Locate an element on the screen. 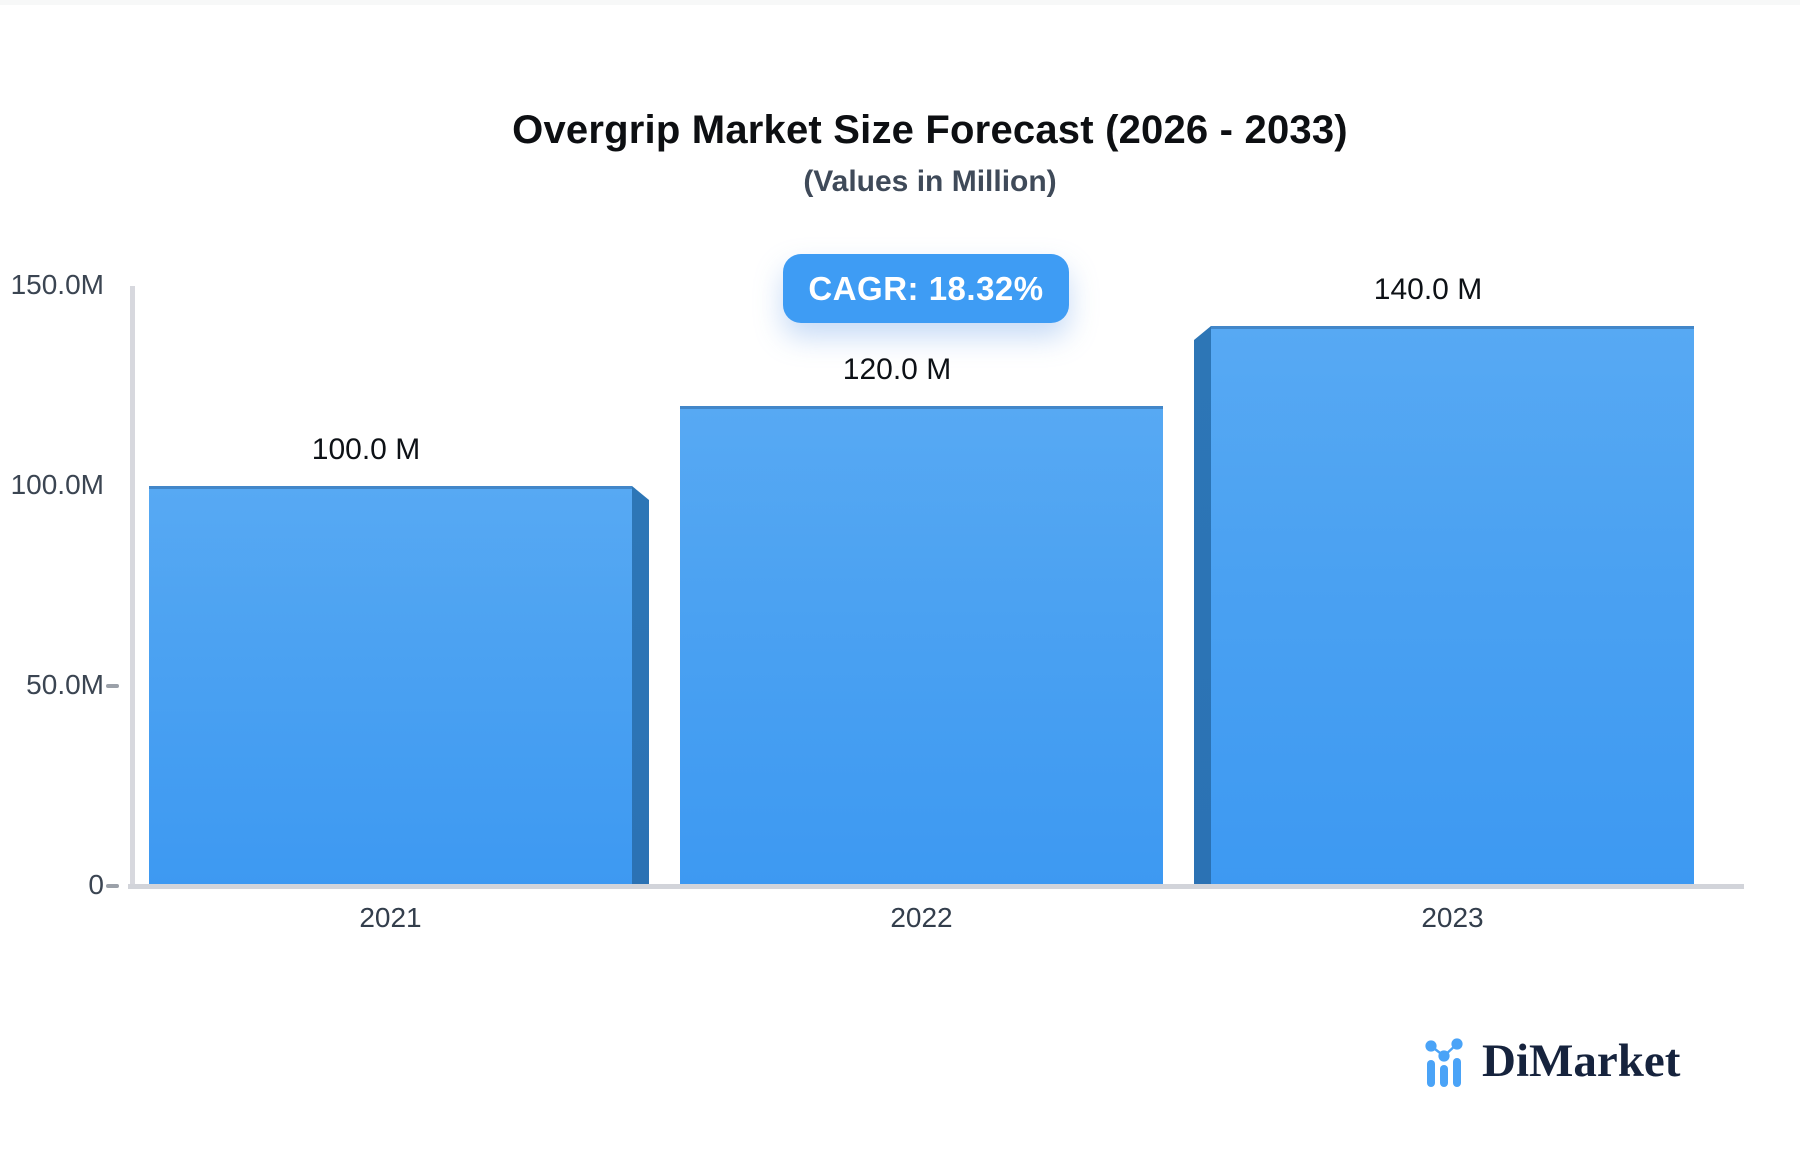 This screenshot has height=1156, width=1800. cagr-badge-label: CAGR: 18.32% is located at coordinates (926, 288).